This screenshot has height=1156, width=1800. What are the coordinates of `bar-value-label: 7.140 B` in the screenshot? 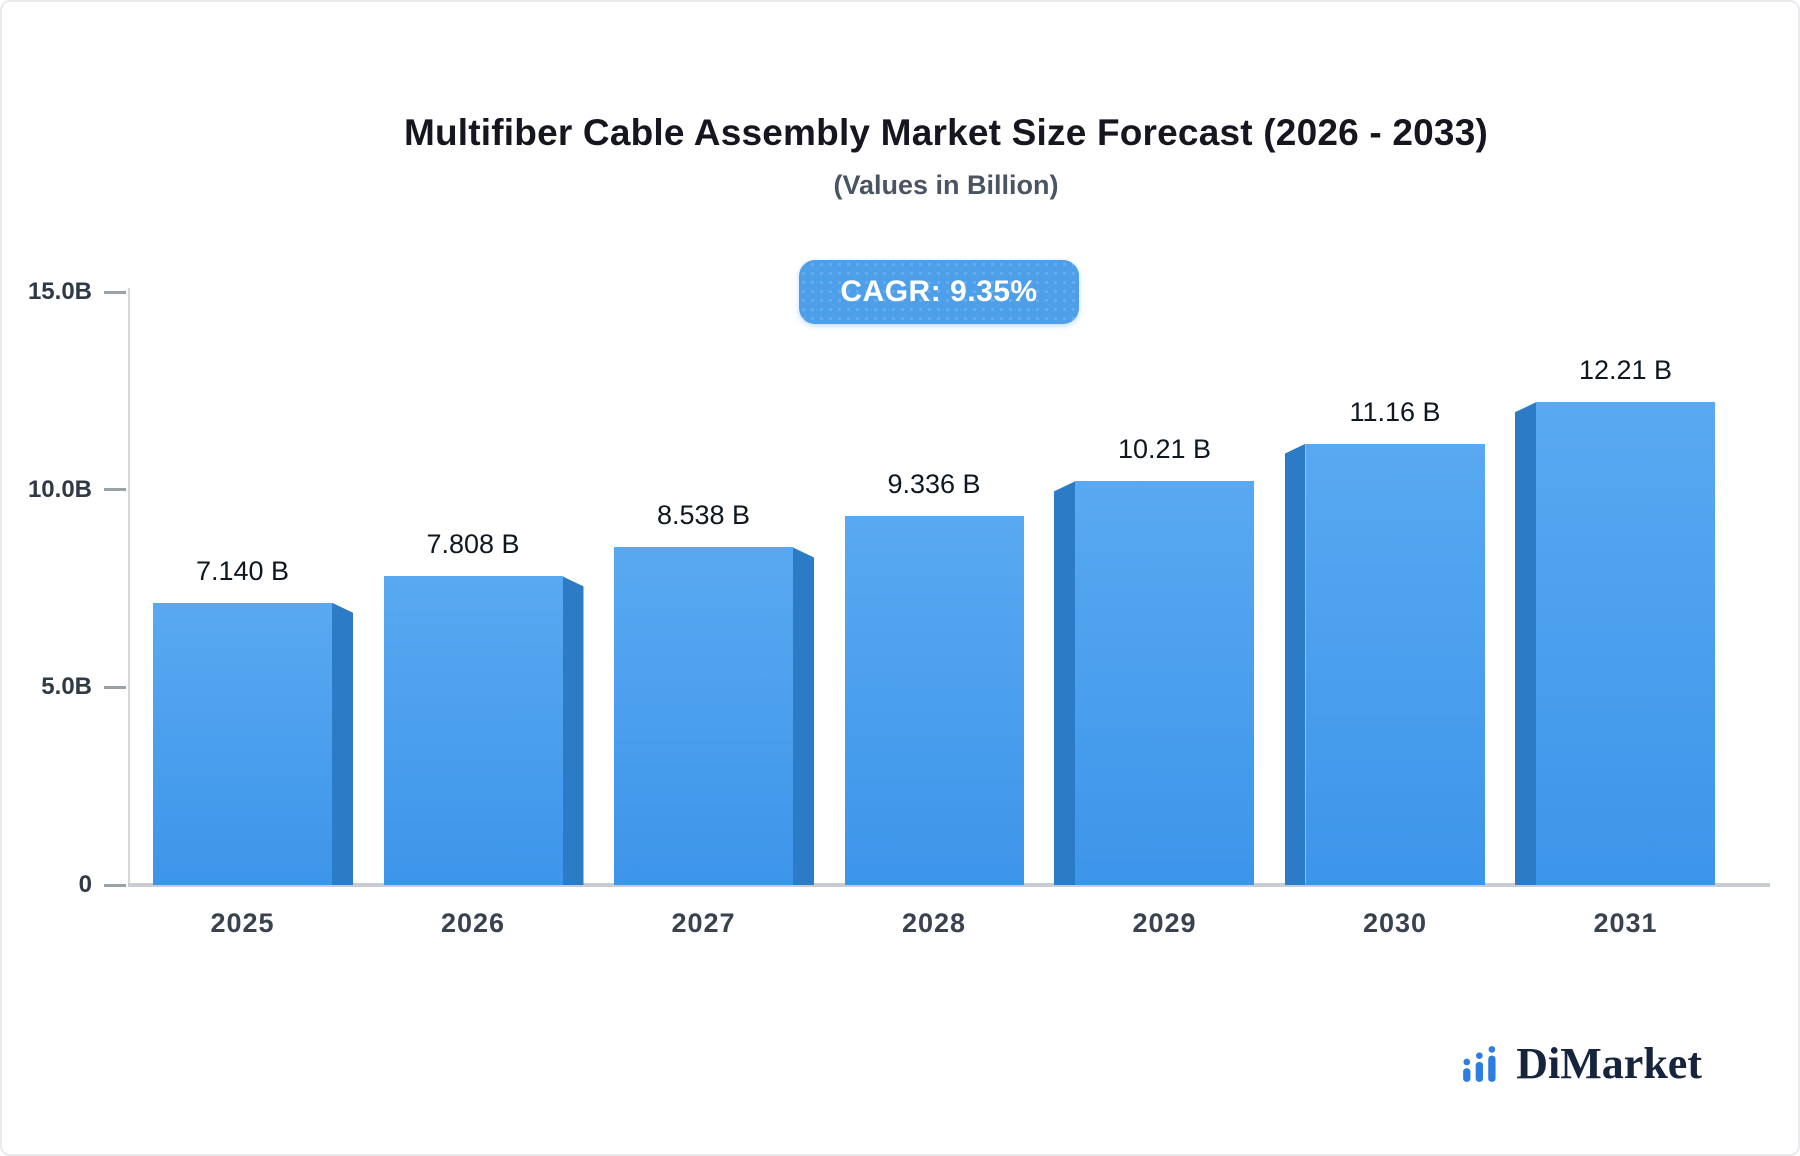 It's located at (242, 570).